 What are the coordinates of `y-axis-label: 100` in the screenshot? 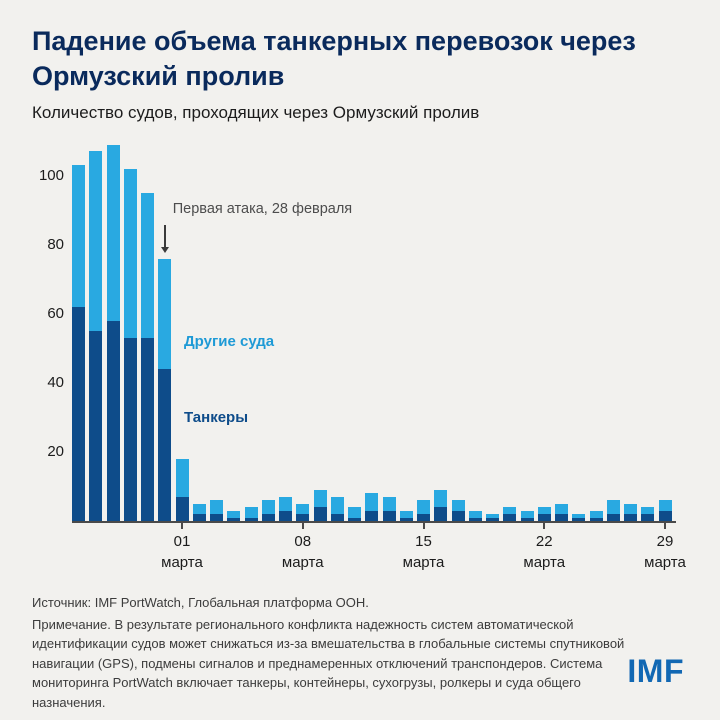 It's located at (51, 175).